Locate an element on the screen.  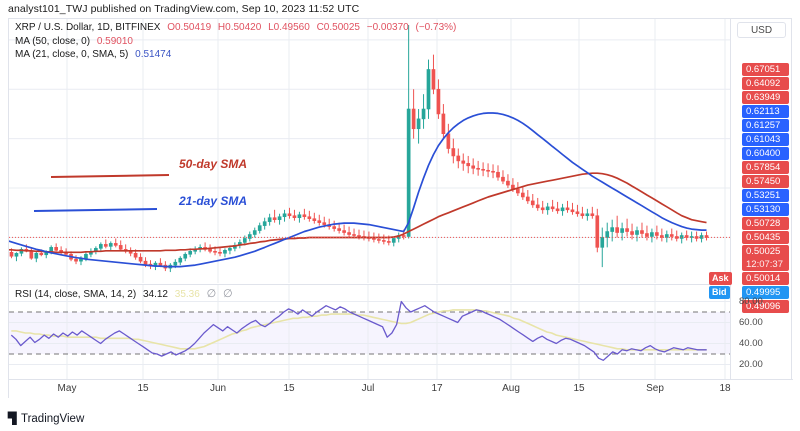
annotation-sma50: 50-day SMA is located at coordinates (213, 164).